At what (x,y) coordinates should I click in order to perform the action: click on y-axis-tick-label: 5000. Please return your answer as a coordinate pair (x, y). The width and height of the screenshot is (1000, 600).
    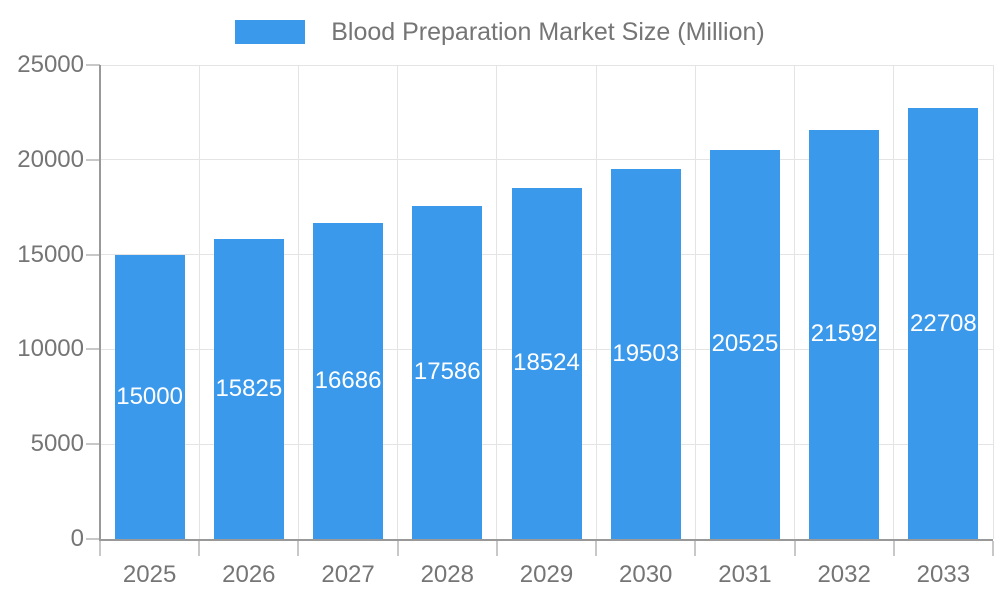
    Looking at the image, I should click on (57, 444).